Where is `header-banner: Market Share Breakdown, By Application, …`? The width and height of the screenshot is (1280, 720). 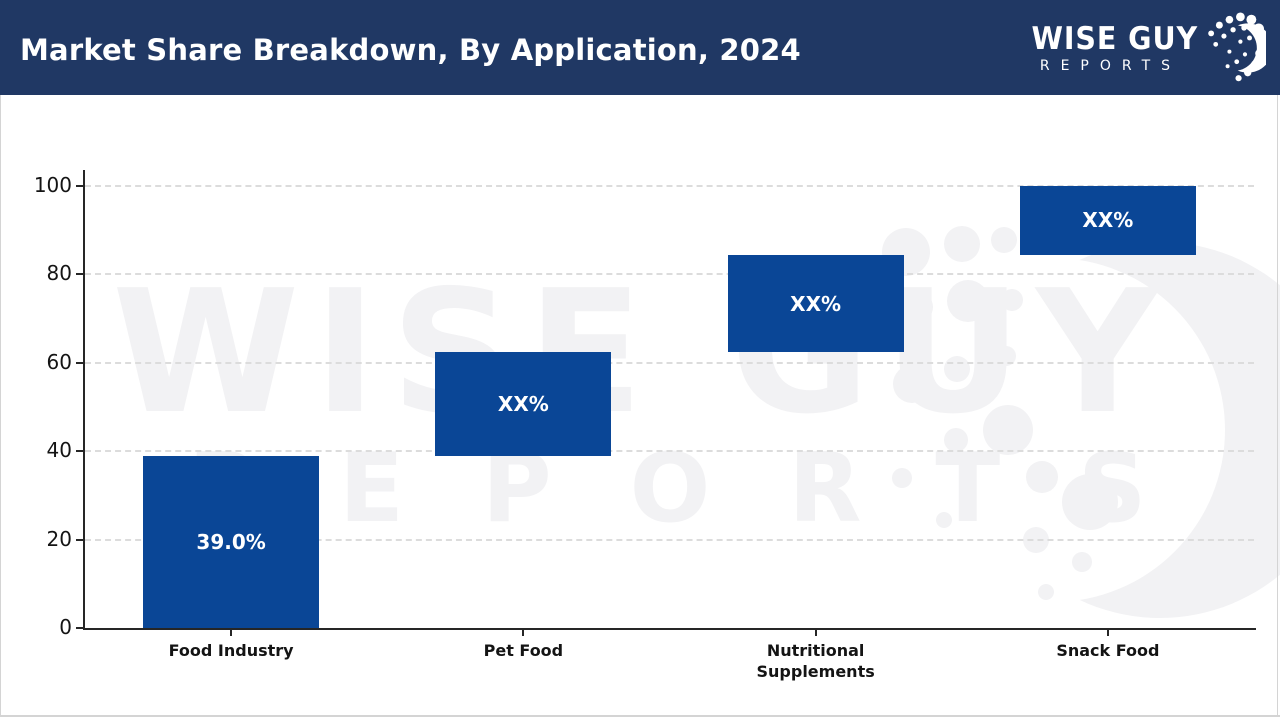 header-banner: Market Share Breakdown, By Application, … is located at coordinates (640, 47).